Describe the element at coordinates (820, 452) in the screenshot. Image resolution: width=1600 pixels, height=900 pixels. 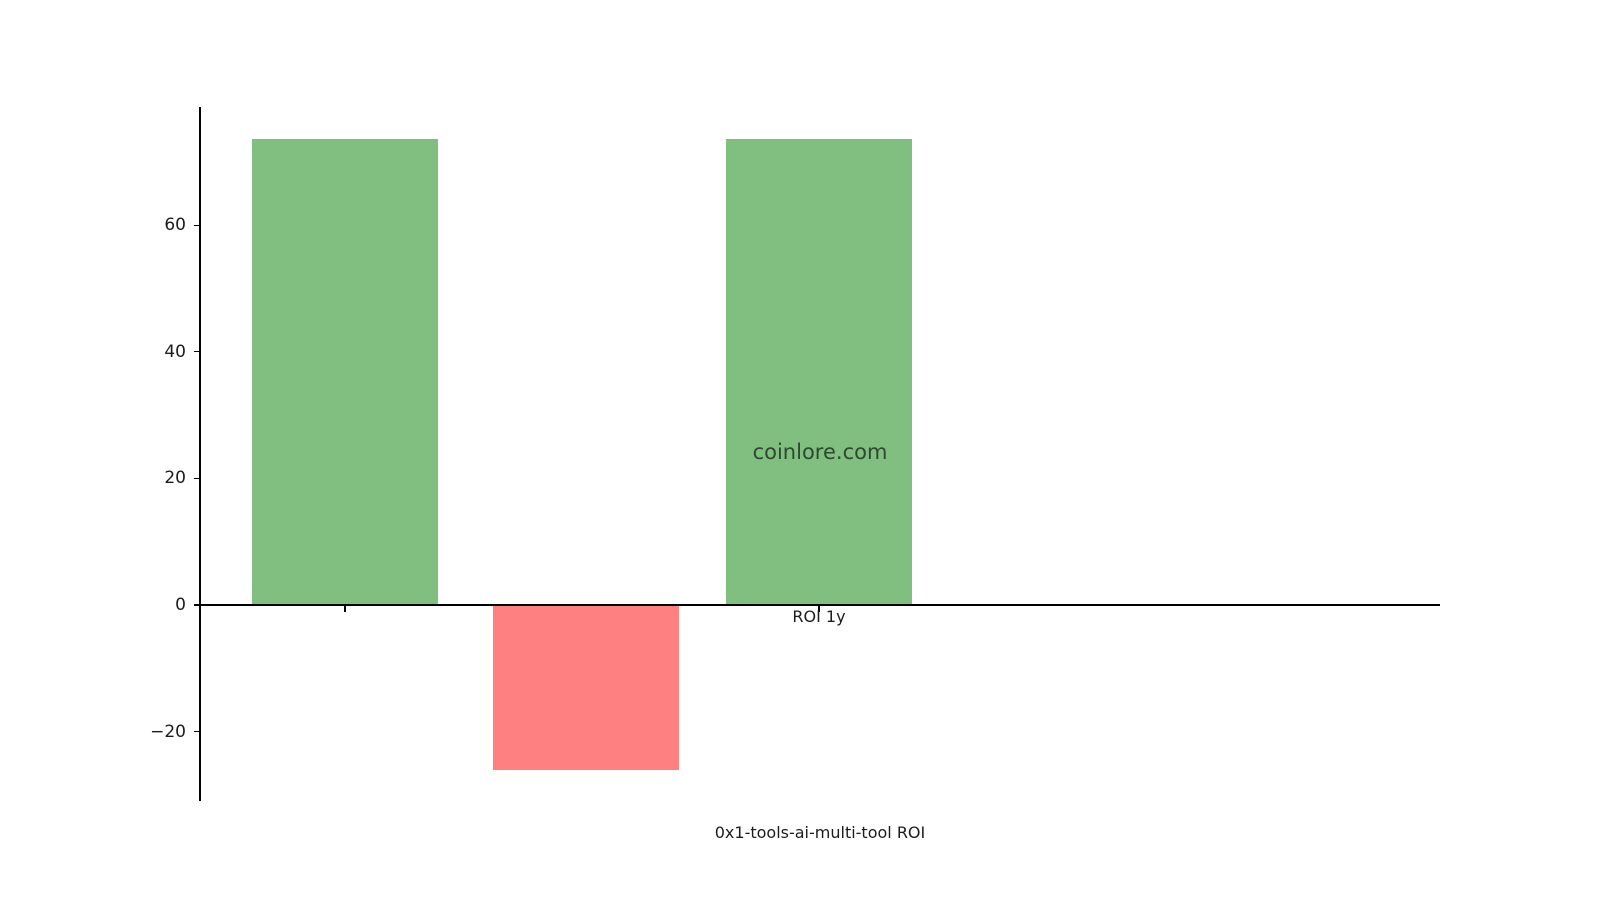
I see `watermark-text: coinlore.com` at that location.